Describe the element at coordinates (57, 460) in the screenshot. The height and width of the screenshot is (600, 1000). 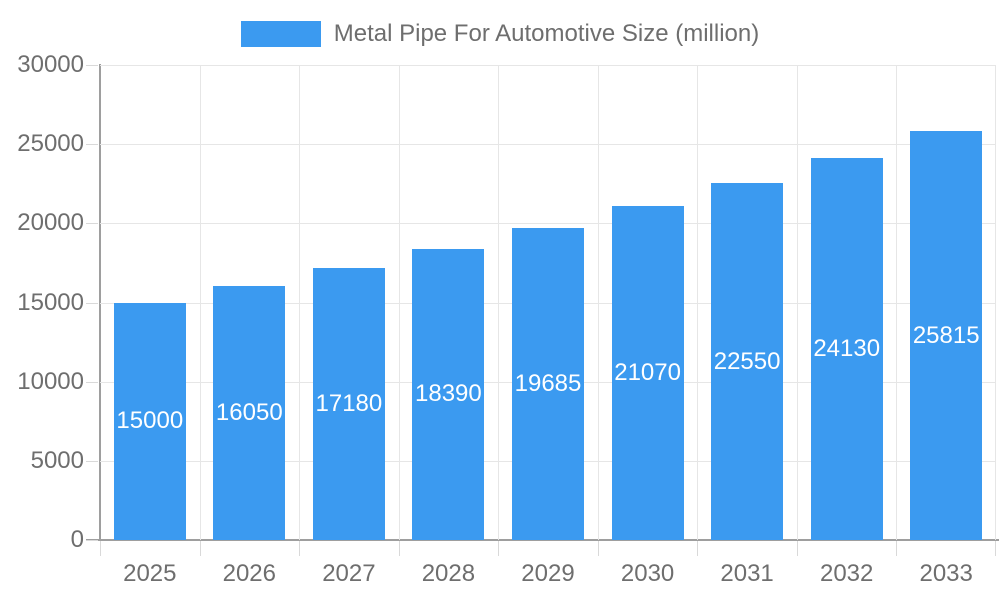
I see `y-tick-label: 5000` at that location.